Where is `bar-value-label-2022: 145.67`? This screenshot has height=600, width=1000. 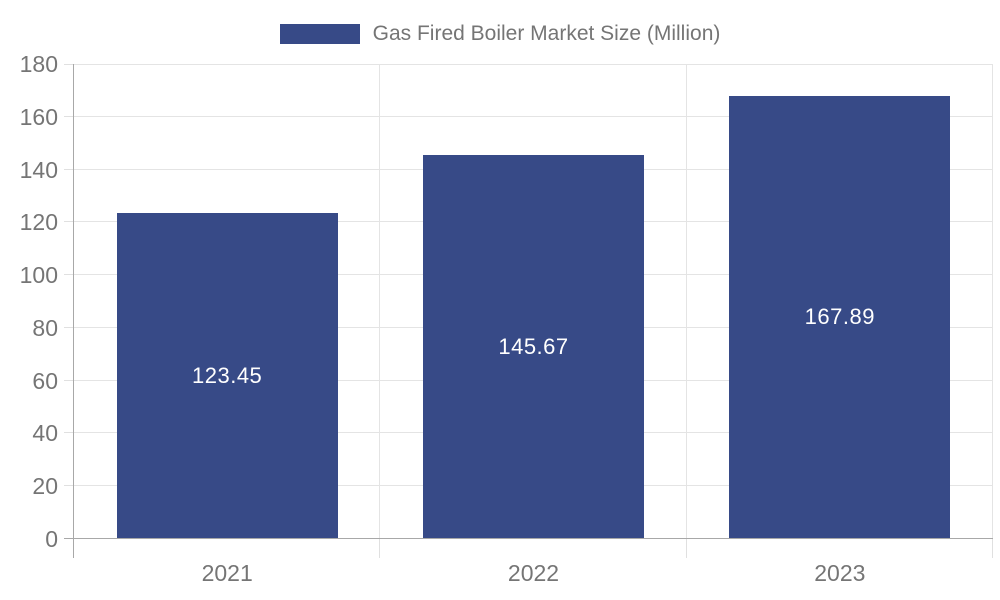 bar-value-label-2022: 145.67 is located at coordinates (533, 346).